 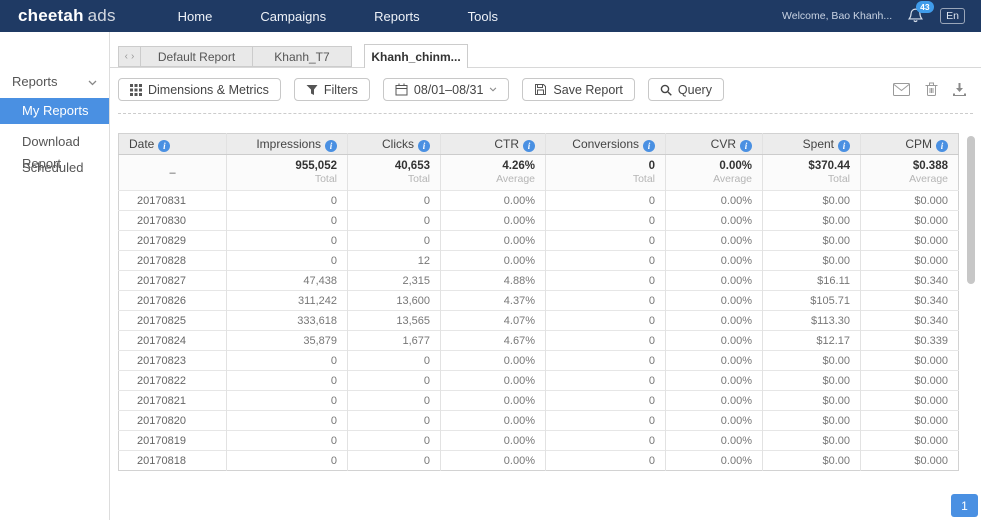 What do you see at coordinates (161, 340) in the screenshot?
I see `cell-date: 20170824` at bounding box center [161, 340].